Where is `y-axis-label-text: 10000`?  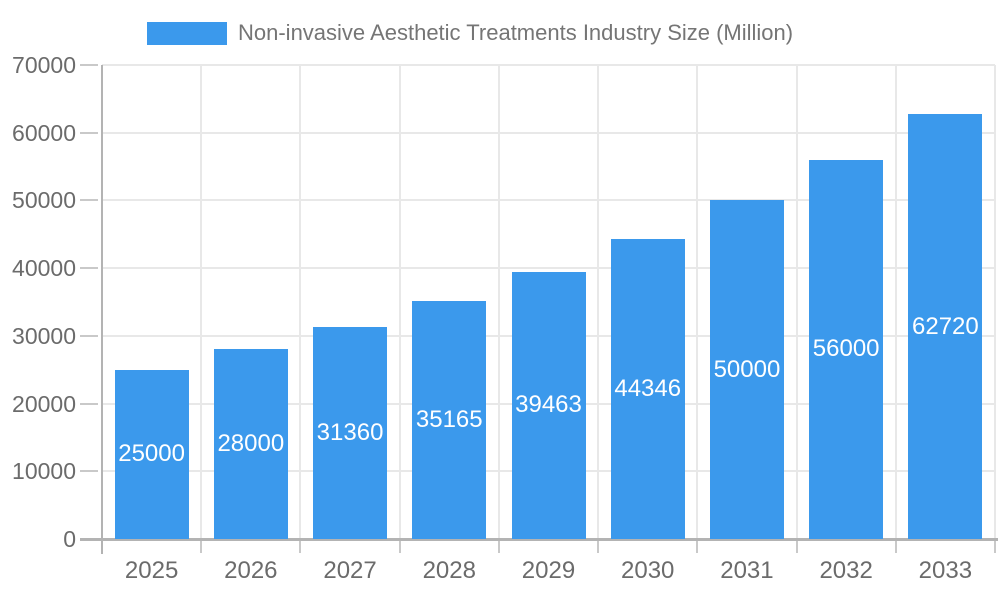 y-axis-label-text: 10000 is located at coordinates (44, 471).